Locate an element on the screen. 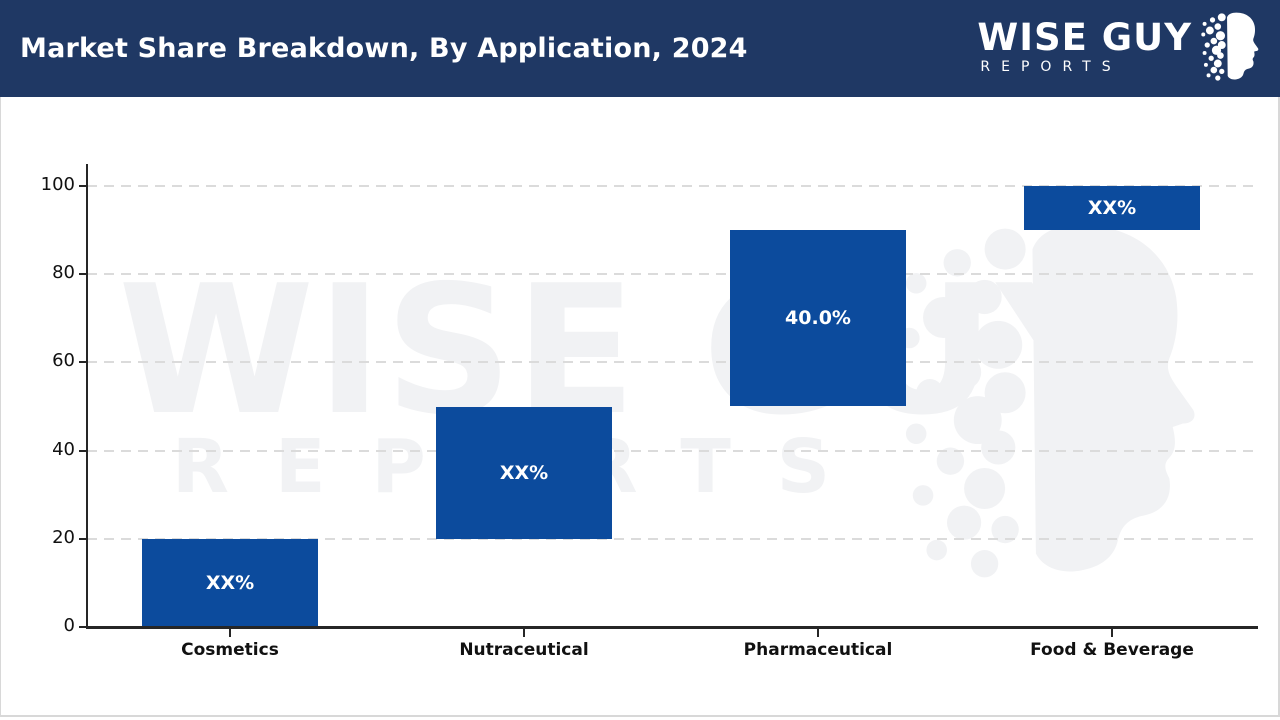 Image resolution: width=1280 pixels, height=720 pixels. x-axis-line is located at coordinates (672, 627).